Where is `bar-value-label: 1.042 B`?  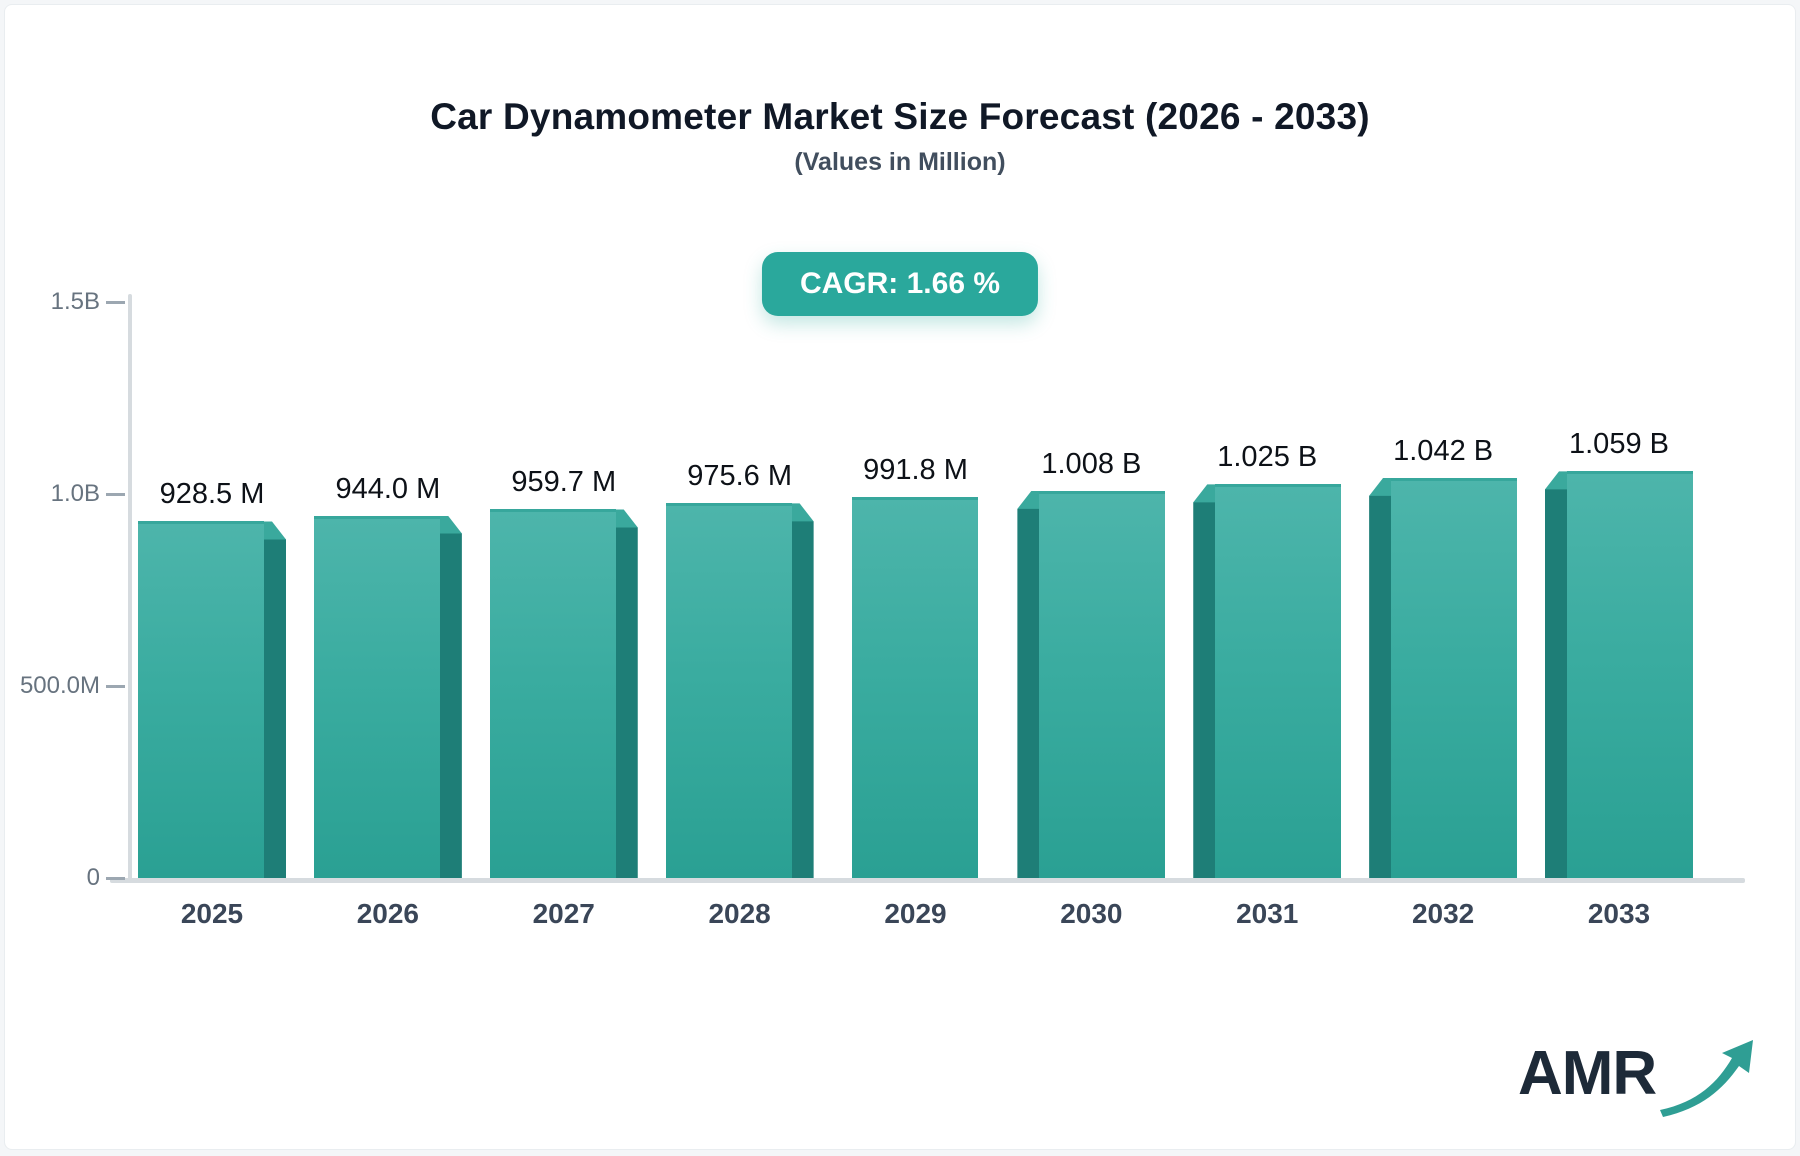 bar-value-label: 1.042 B is located at coordinates (1443, 450).